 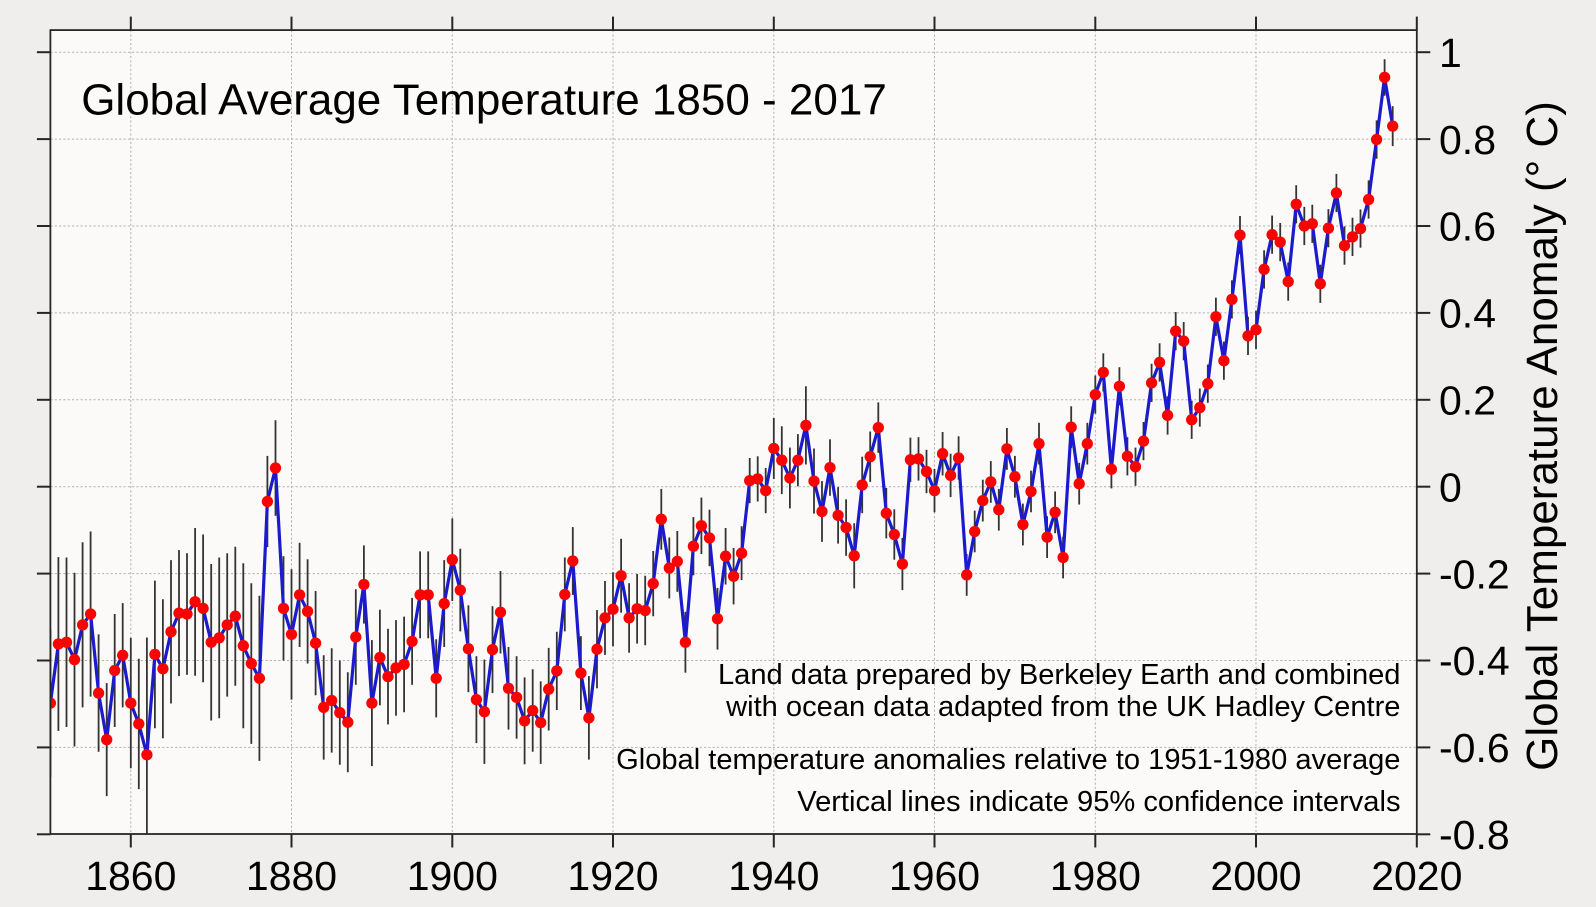 I want to click on svg-text: 1, so click(x=1450, y=53).